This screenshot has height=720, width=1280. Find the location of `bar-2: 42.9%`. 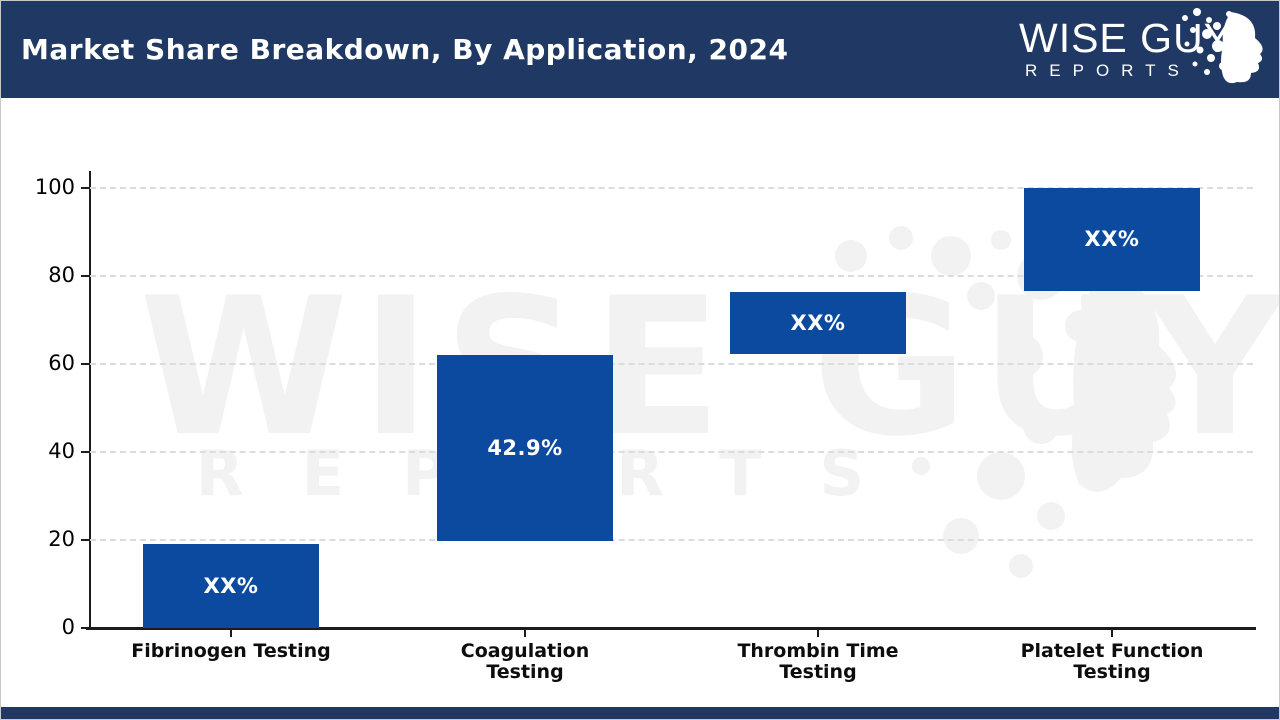

bar-2: 42.9% is located at coordinates (525, 447).